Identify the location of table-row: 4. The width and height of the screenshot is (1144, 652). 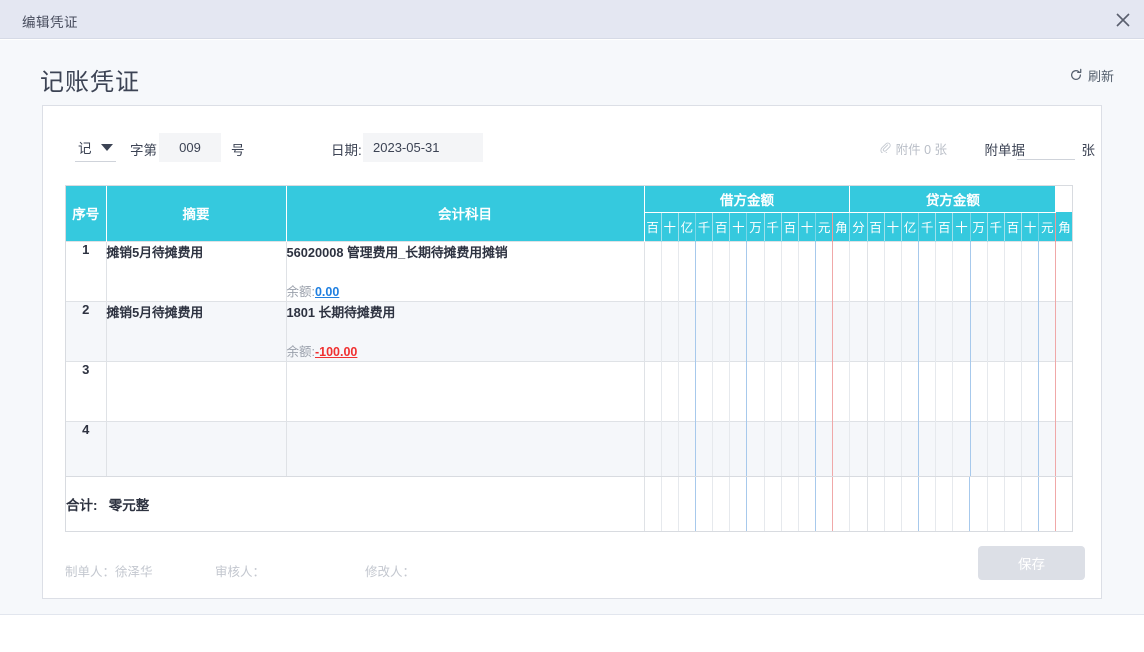
(569, 448).